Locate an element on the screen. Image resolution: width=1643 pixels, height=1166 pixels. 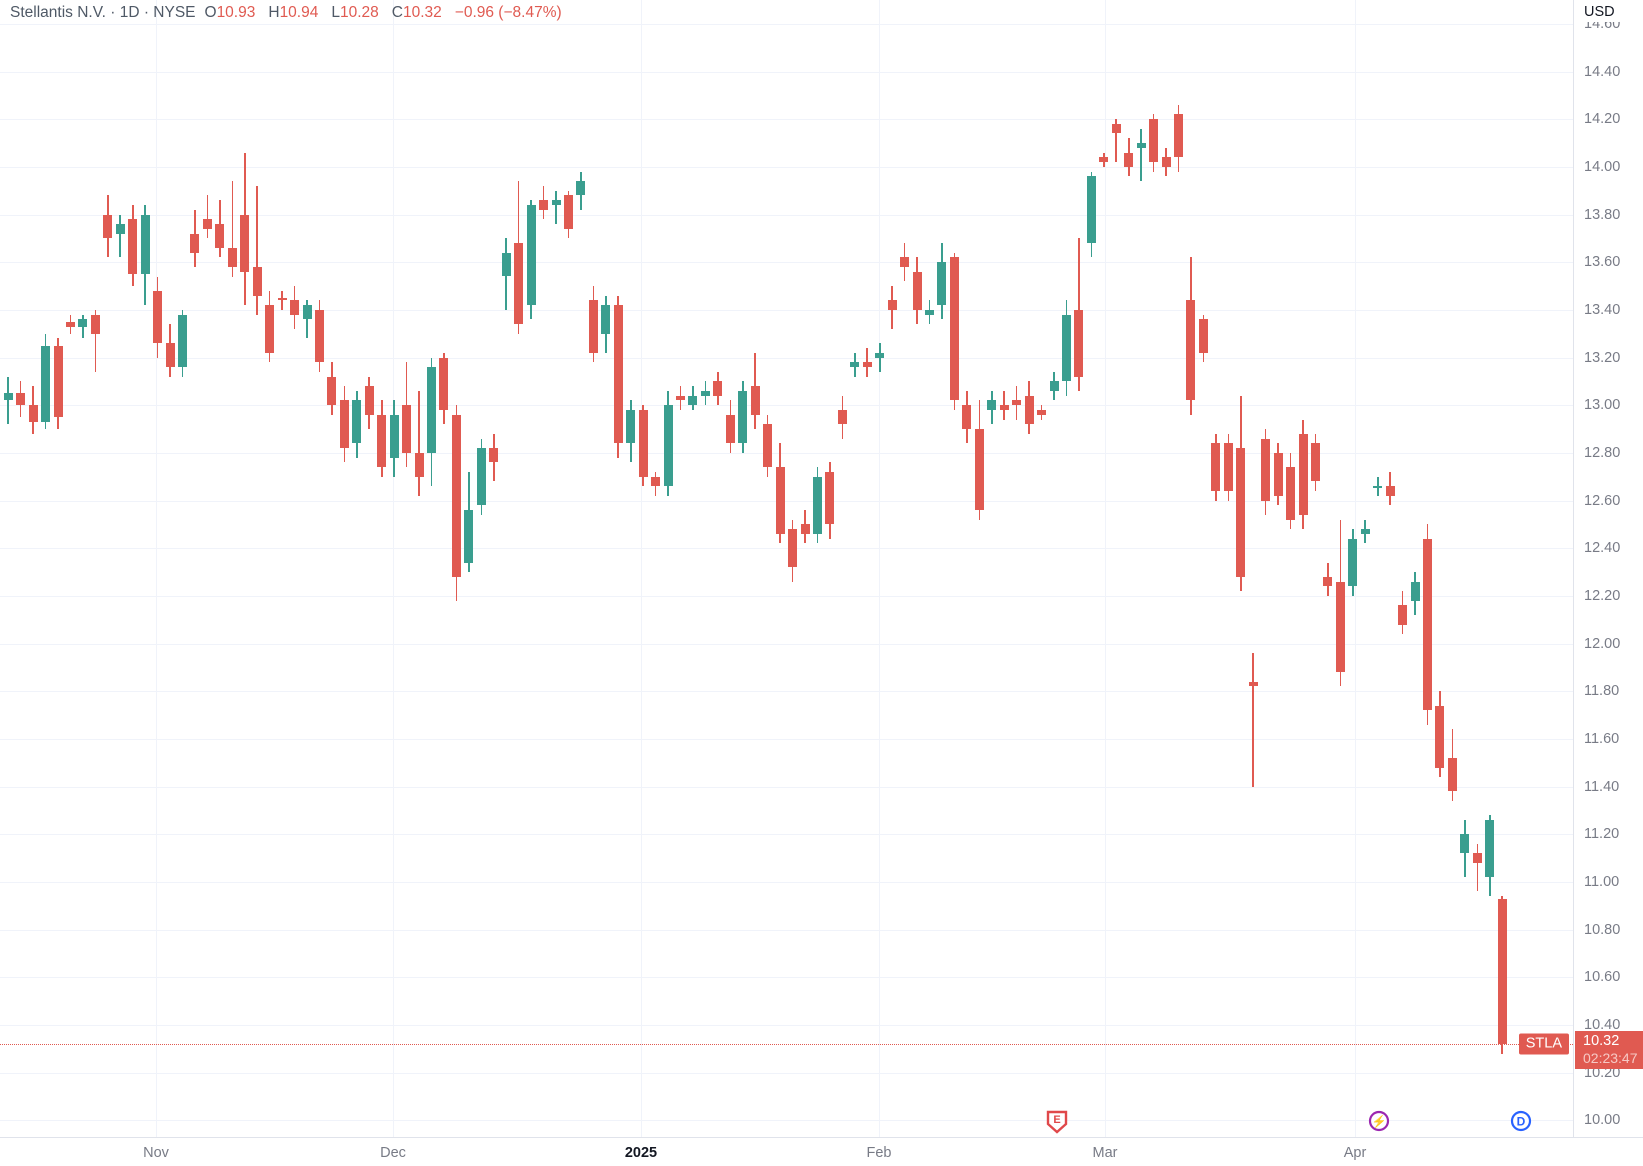
svg-text: D is located at coordinates (1521, 1122).